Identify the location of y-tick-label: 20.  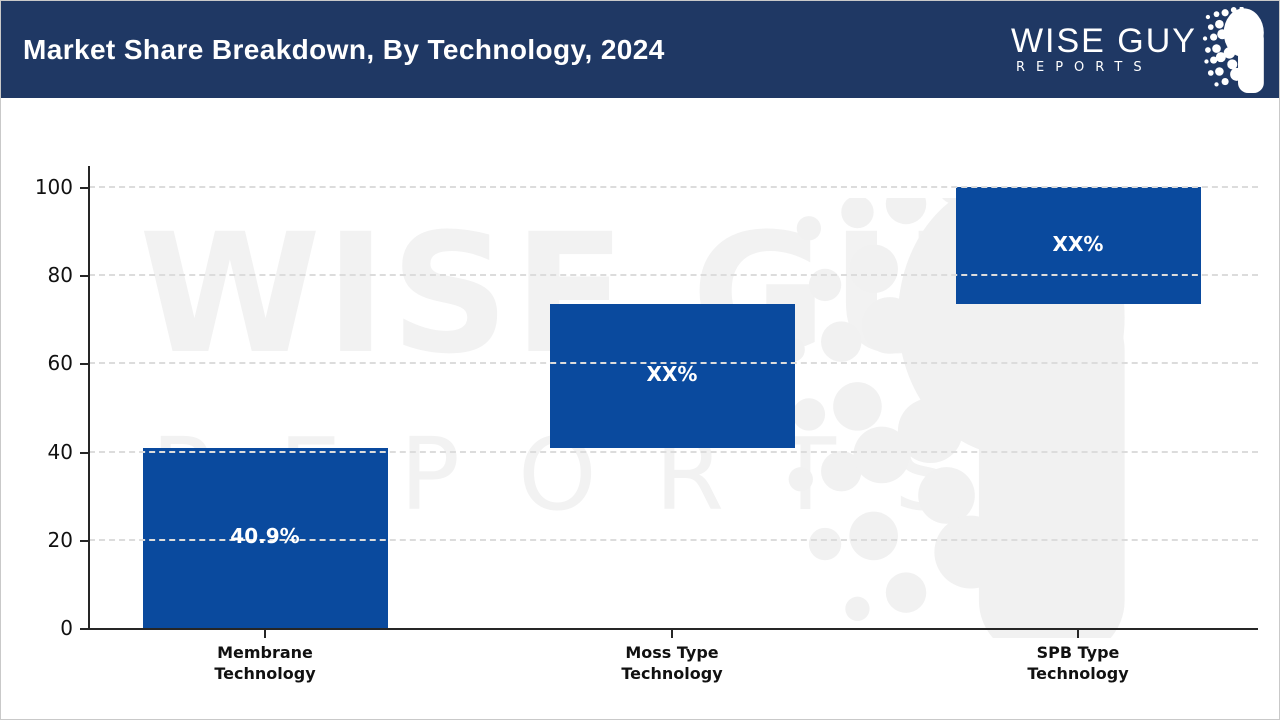
(60, 539).